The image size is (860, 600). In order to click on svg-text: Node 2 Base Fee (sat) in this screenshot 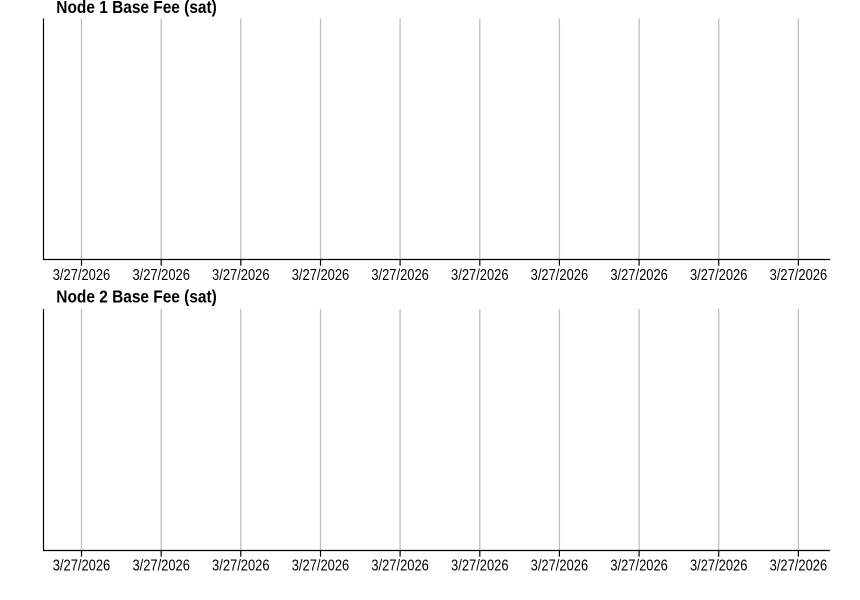, I will do `click(136, 296)`.